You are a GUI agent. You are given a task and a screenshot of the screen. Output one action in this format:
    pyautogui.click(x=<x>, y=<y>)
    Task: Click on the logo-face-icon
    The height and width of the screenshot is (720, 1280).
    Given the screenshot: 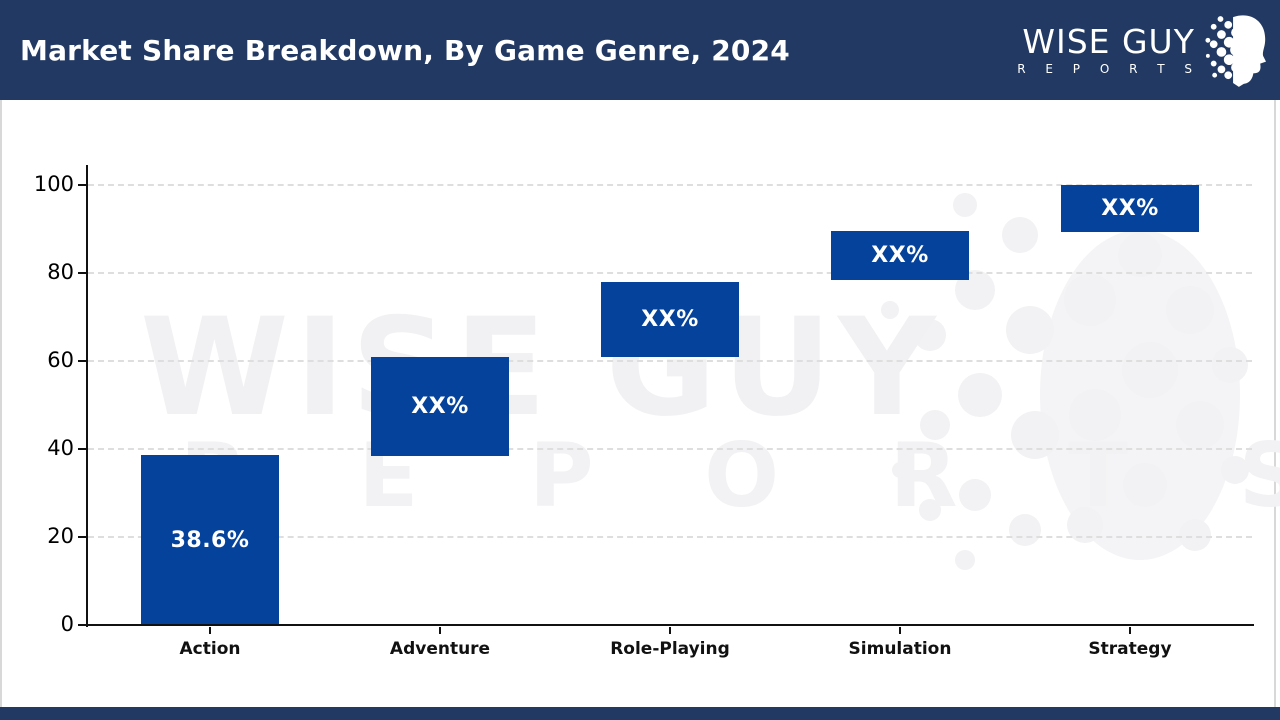 What is the action you would take?
    pyautogui.click(x=1235, y=51)
    